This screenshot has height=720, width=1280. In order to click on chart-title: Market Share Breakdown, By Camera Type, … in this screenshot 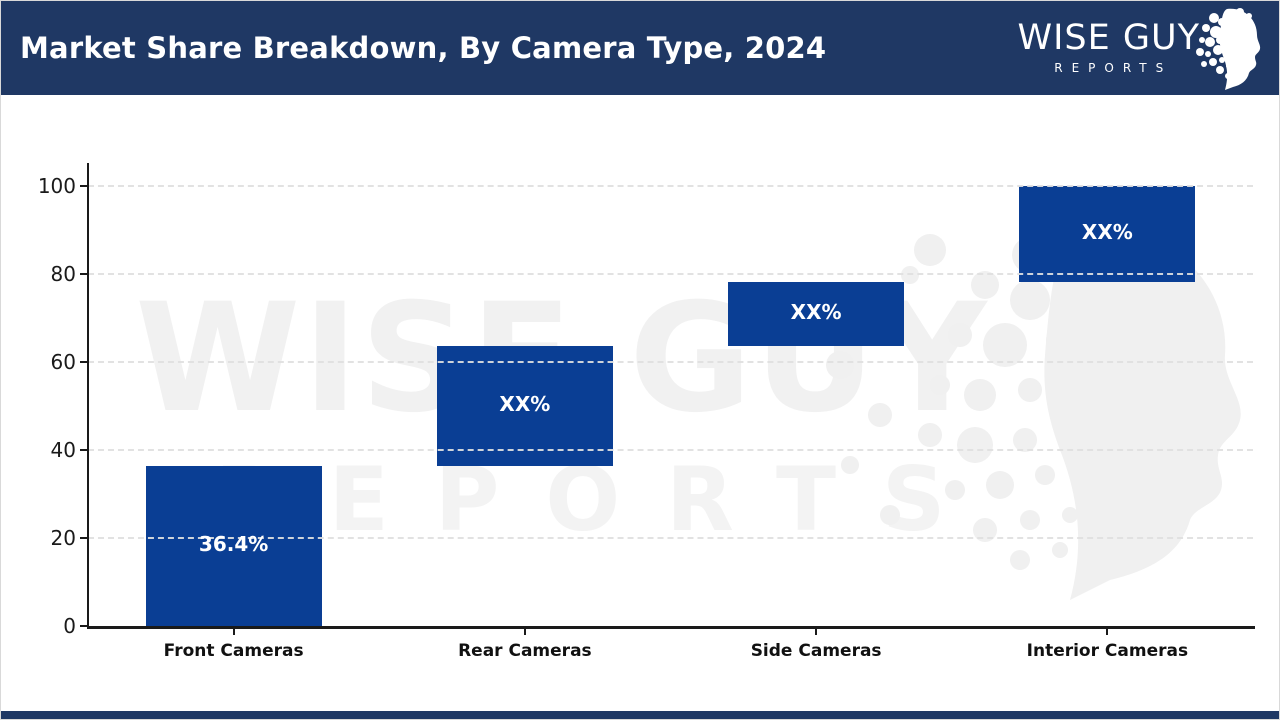, I will do `click(423, 47)`.